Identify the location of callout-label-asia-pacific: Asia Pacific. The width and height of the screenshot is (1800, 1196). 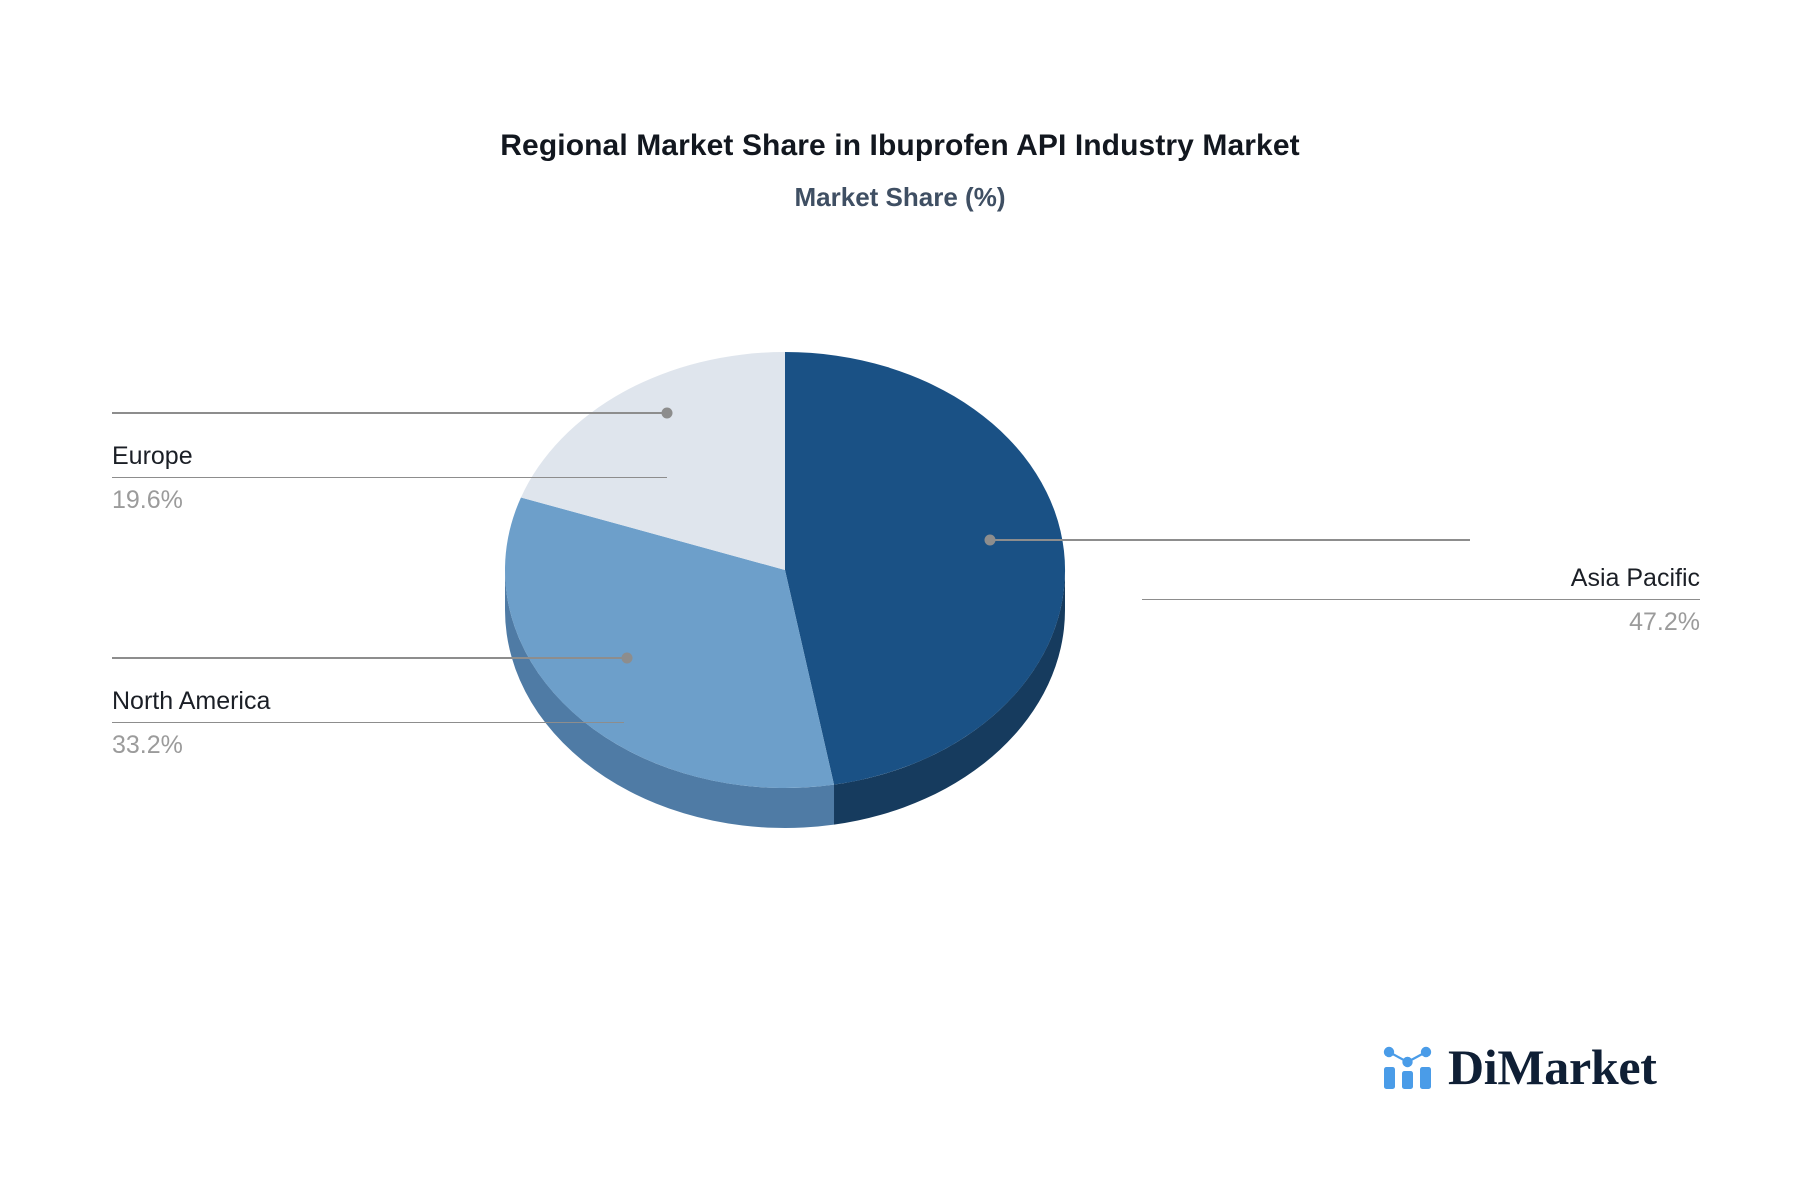
(1635, 578).